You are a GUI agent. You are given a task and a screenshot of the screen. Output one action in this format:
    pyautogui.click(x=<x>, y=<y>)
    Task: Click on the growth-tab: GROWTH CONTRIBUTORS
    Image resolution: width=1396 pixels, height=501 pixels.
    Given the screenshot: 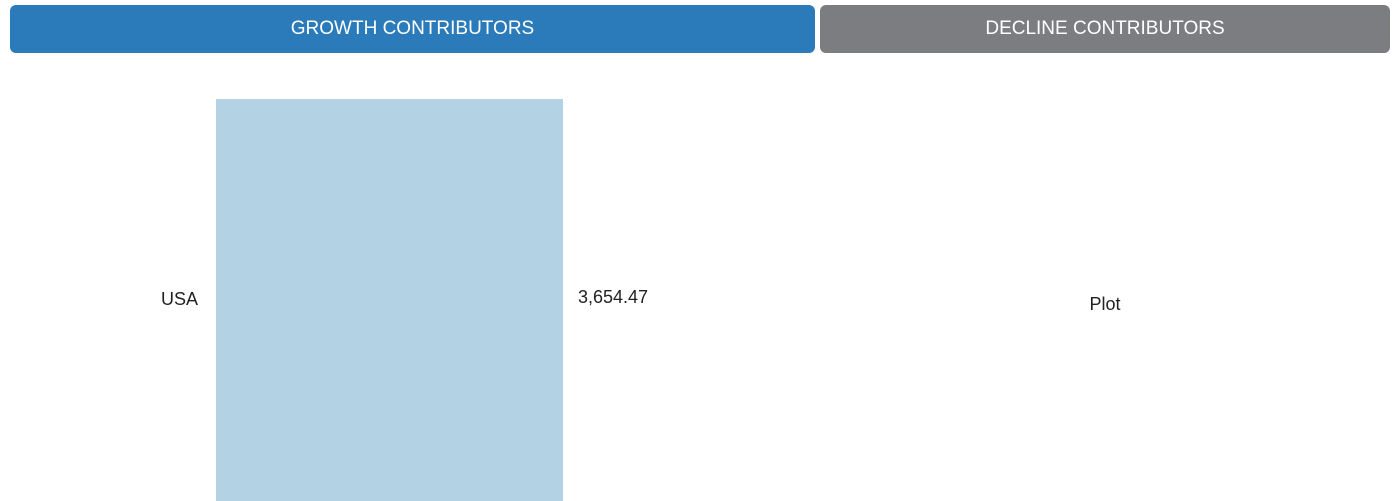 What is the action you would take?
    pyautogui.click(x=412, y=29)
    